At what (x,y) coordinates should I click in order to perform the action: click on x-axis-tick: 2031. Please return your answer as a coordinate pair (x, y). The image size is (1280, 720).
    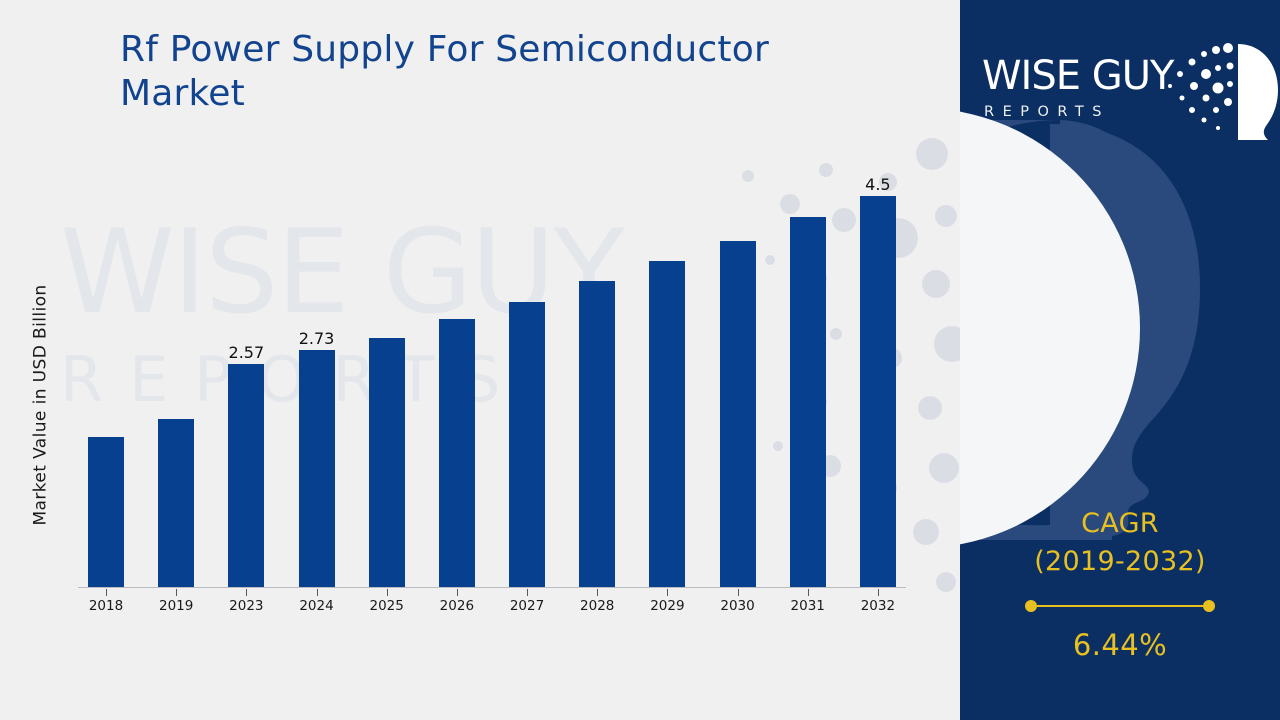
    Looking at the image, I should click on (808, 606).